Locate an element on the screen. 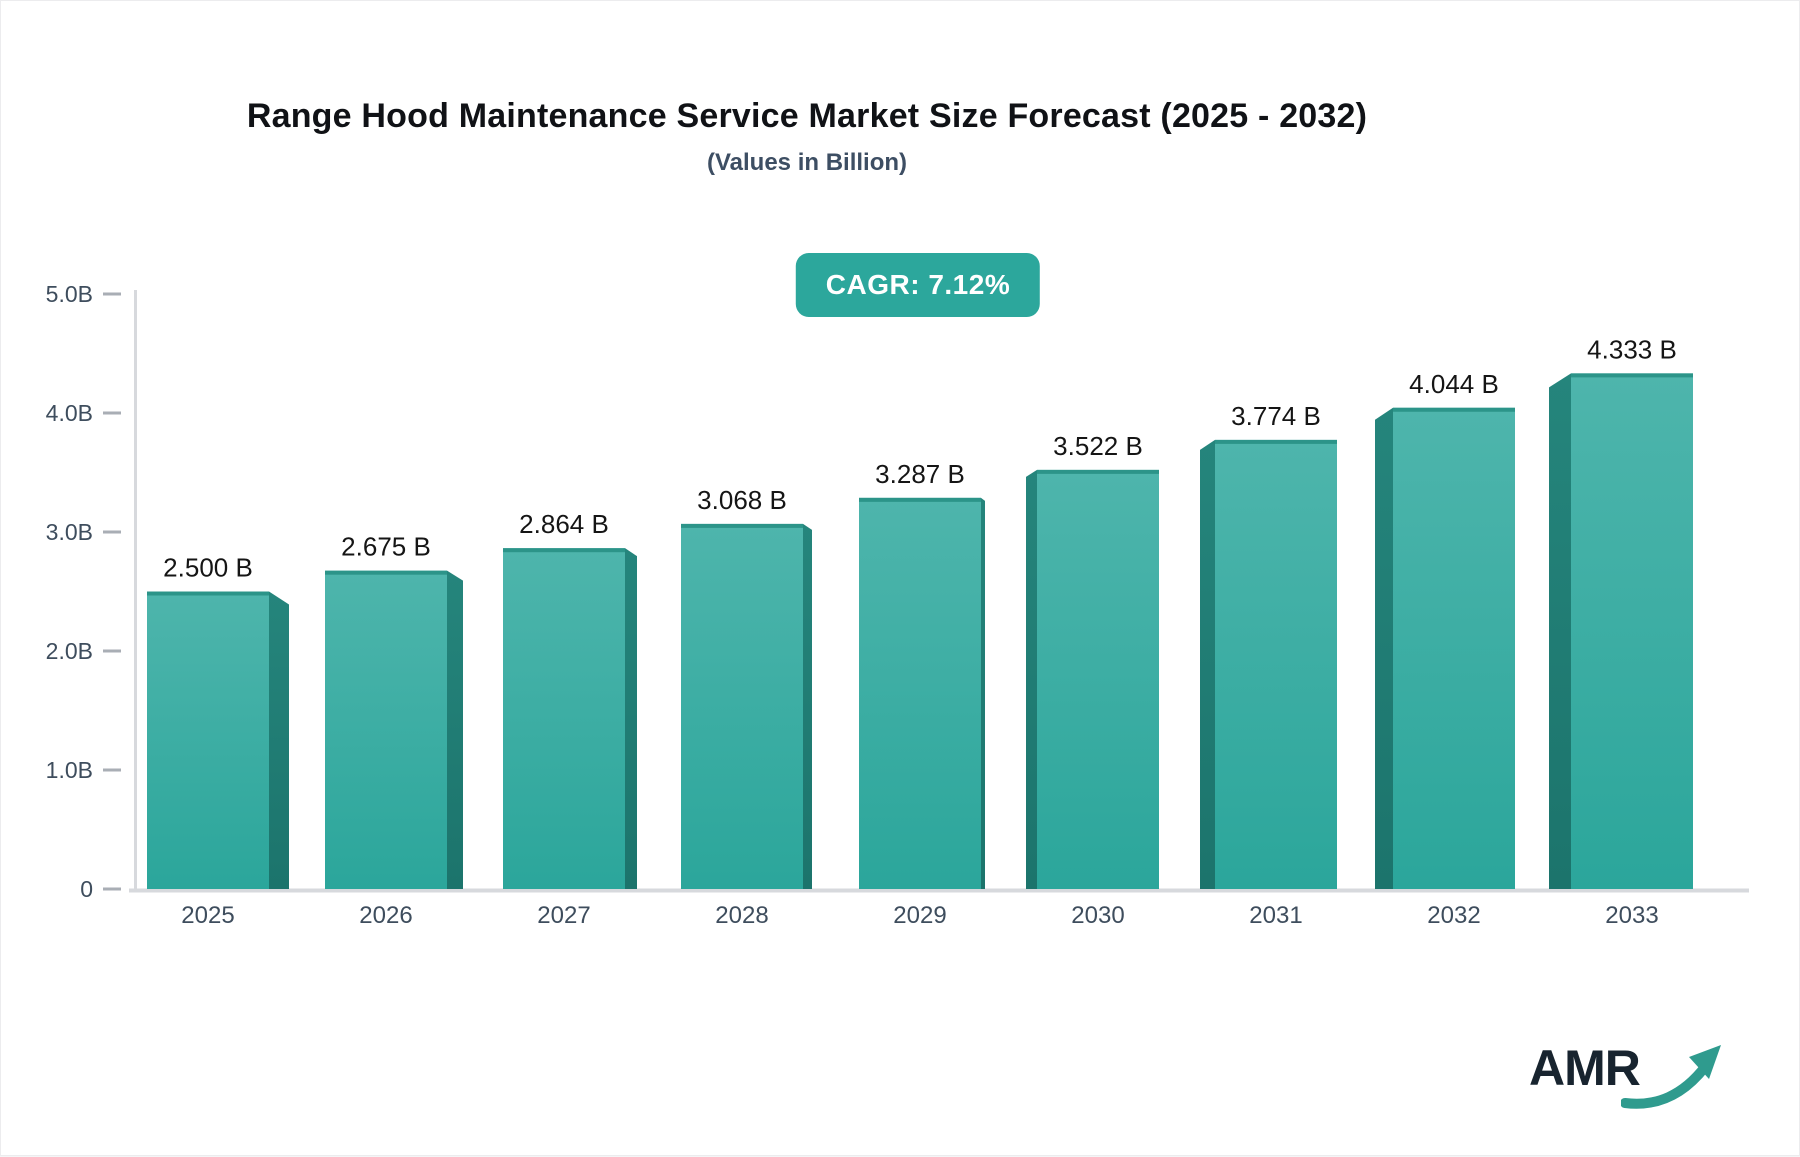 The image size is (1800, 1157). y-axis-label: 0 is located at coordinates (86, 889).